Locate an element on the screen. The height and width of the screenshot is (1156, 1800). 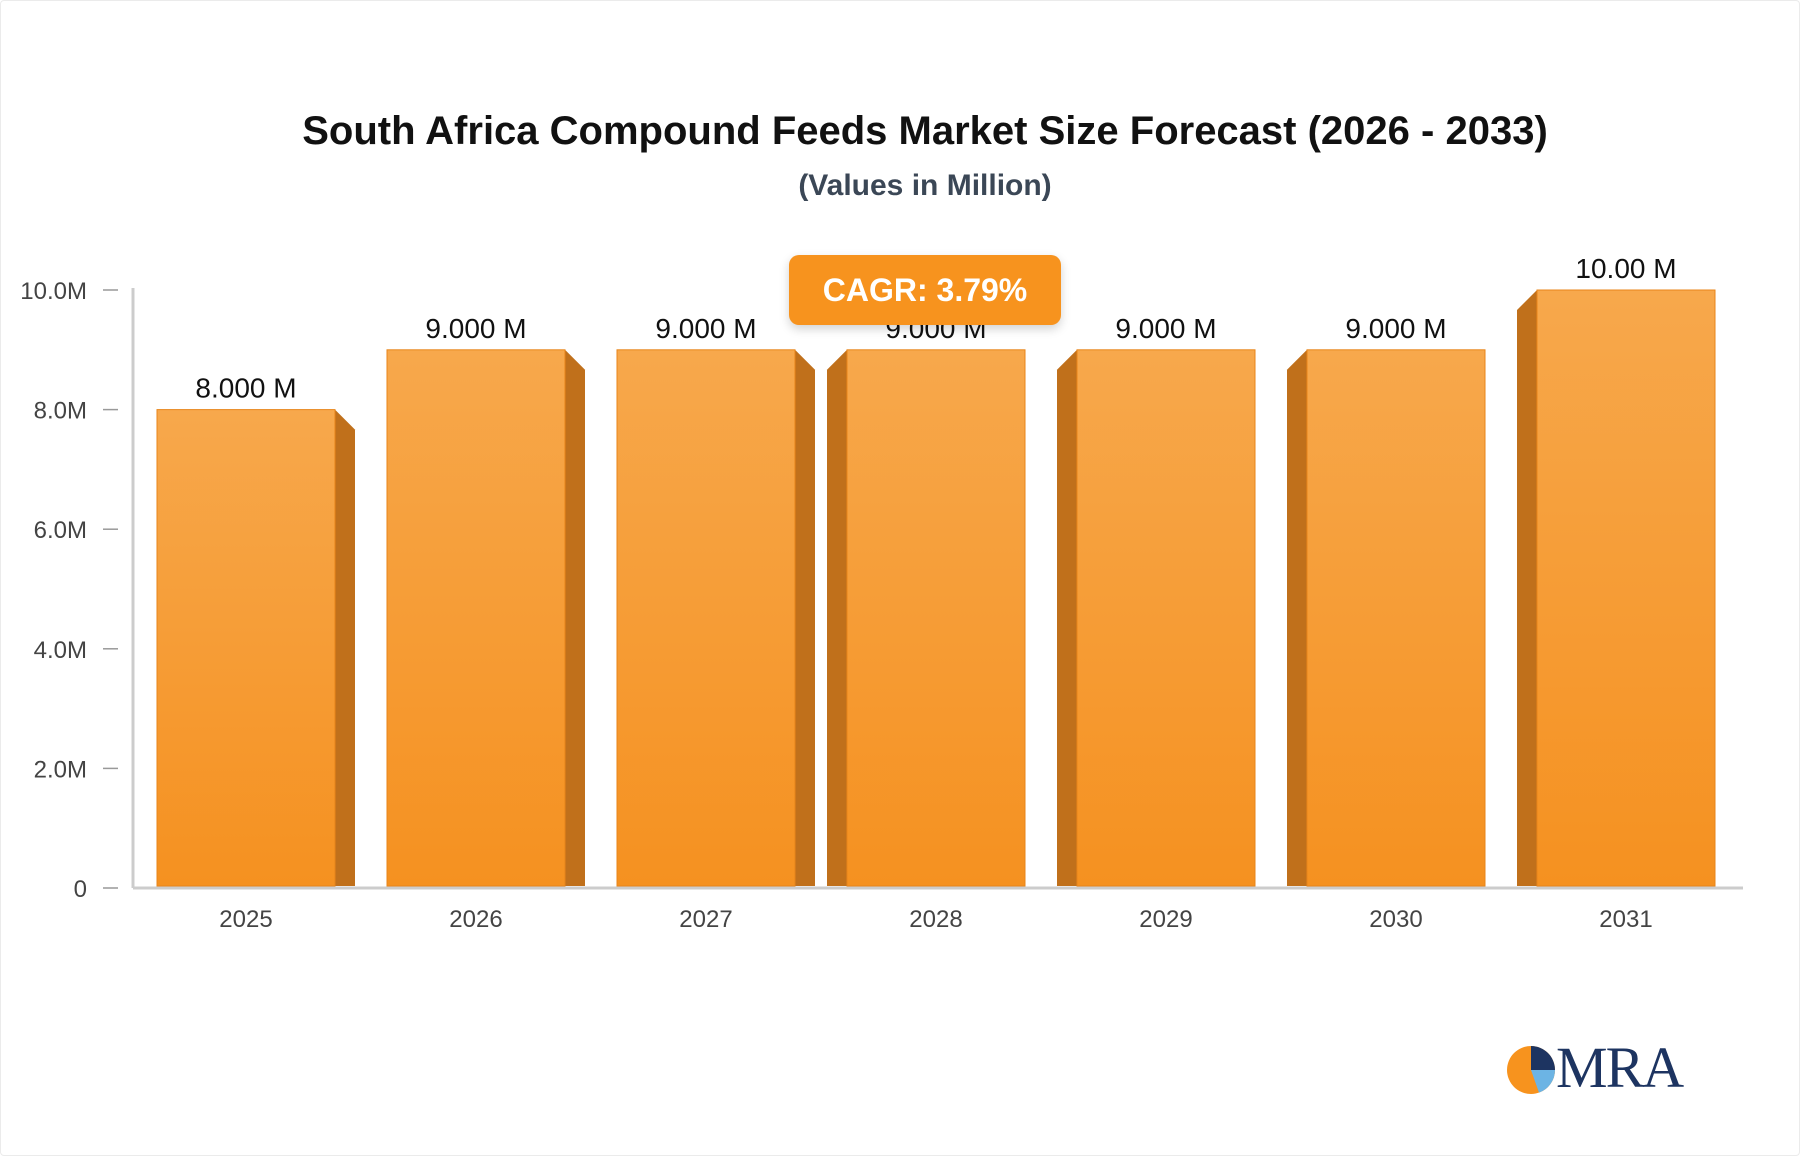
brand-logo: MRA is located at coordinates (1601, 1068).